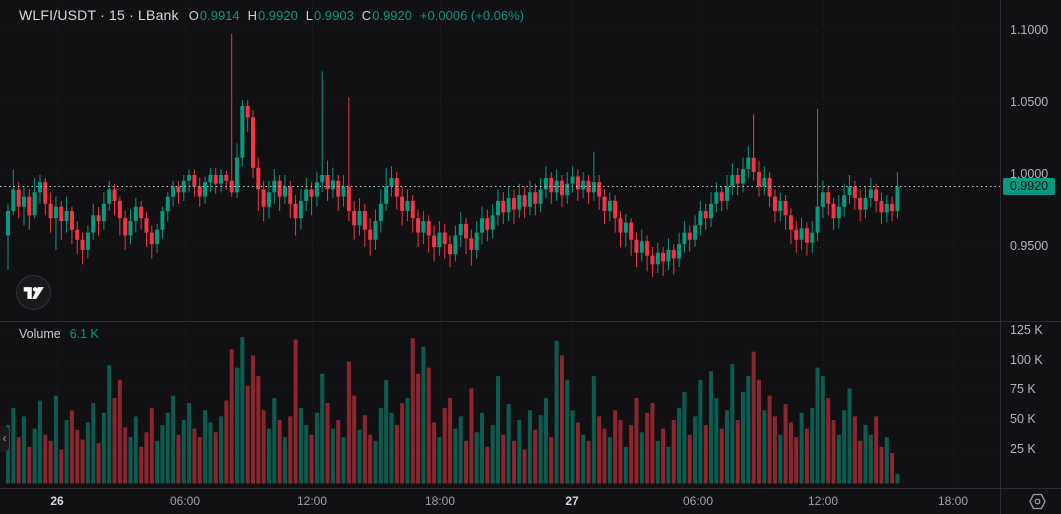 This screenshot has width=1061, height=514. I want to click on tradingview-logo, so click(33, 292).